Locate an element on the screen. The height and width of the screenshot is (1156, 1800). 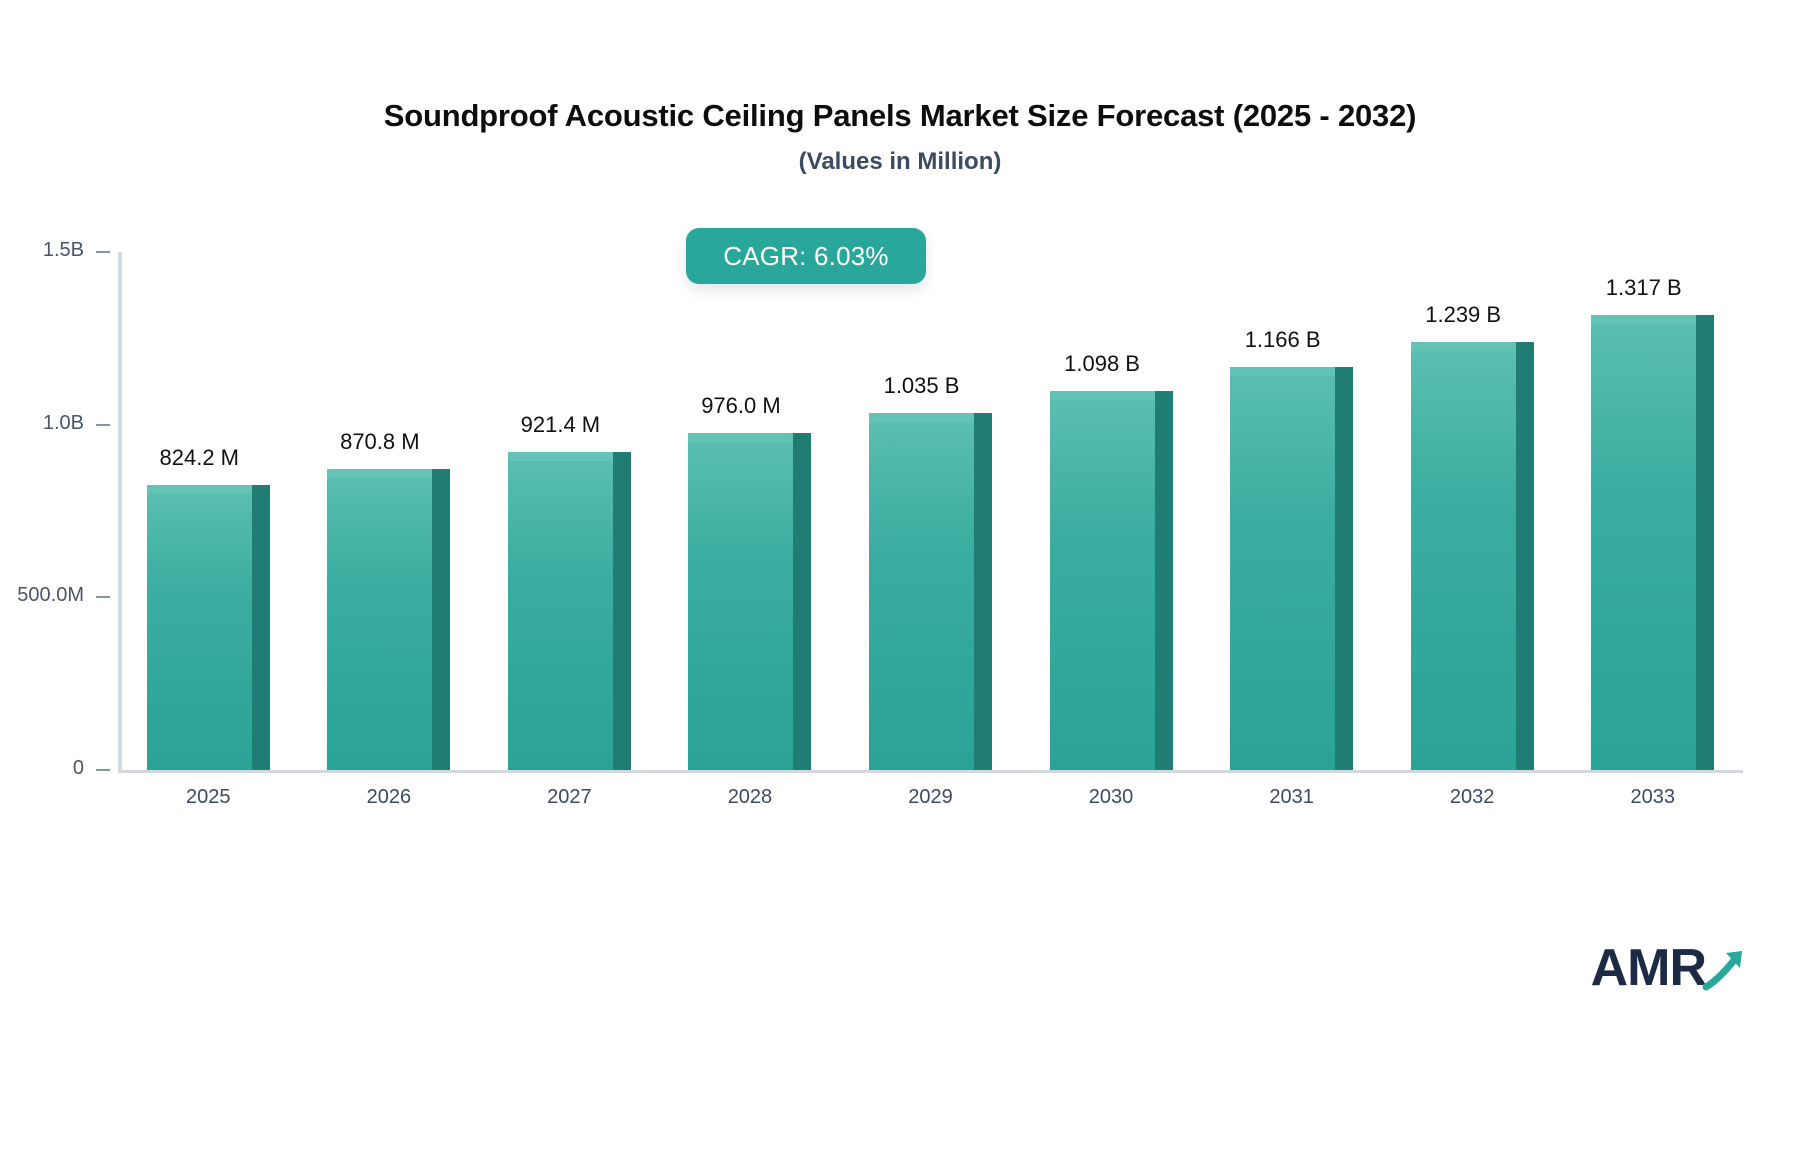
bar-2033: 1.317 B is located at coordinates (1653, 522).